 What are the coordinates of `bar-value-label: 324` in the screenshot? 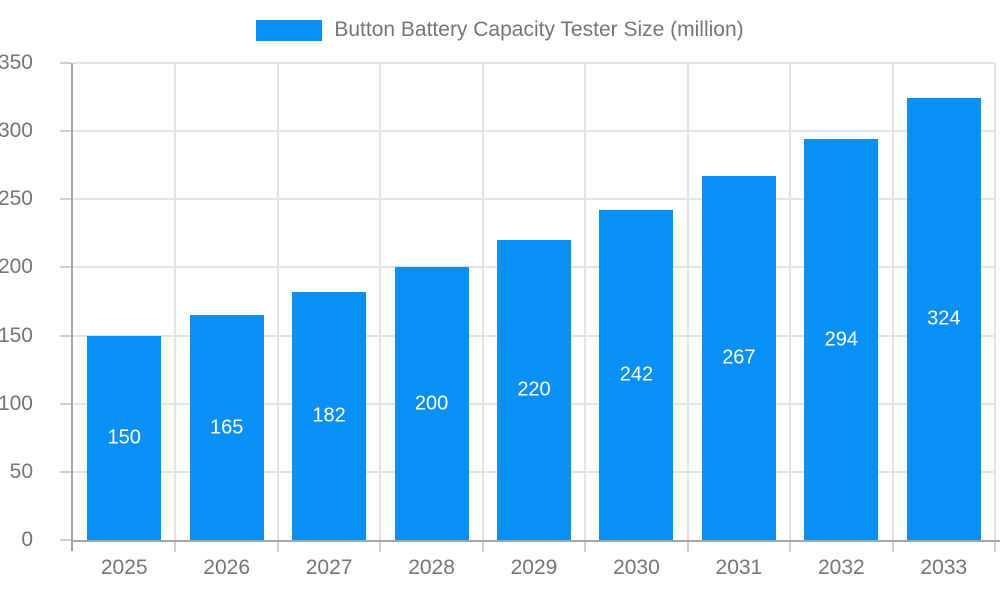 It's located at (944, 318).